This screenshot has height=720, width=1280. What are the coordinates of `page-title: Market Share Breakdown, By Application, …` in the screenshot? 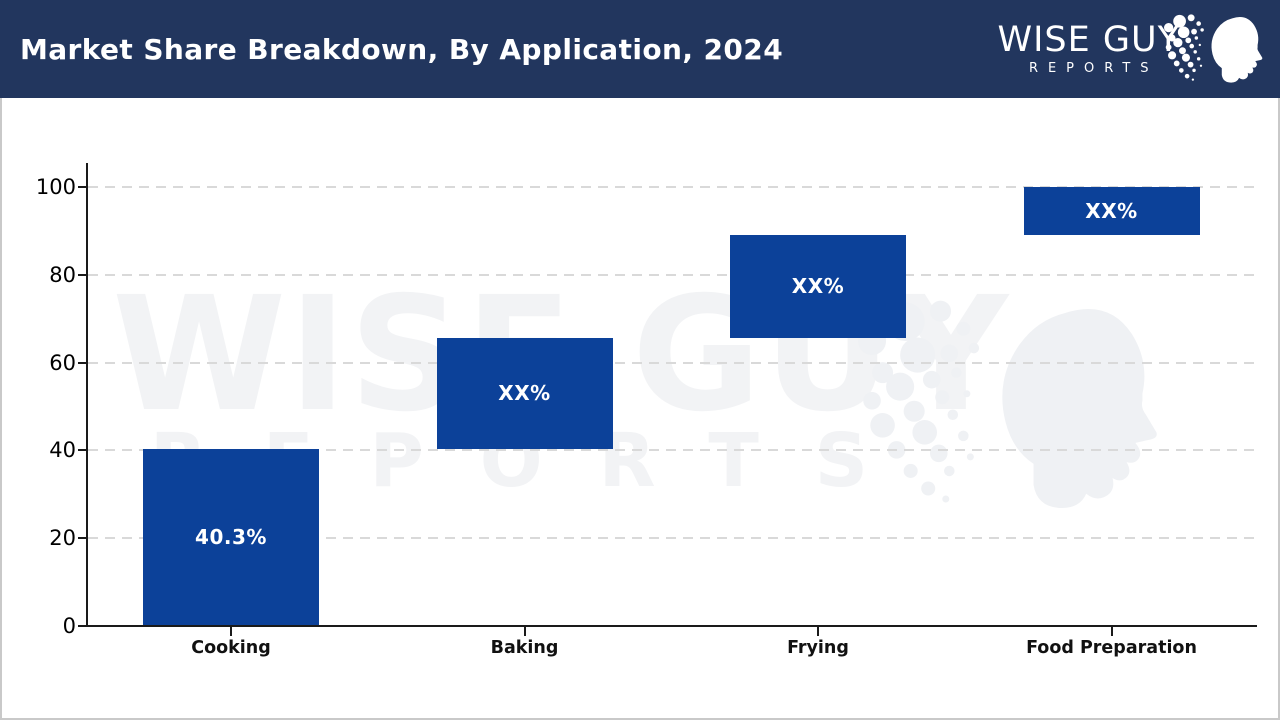 It's located at (402, 49).